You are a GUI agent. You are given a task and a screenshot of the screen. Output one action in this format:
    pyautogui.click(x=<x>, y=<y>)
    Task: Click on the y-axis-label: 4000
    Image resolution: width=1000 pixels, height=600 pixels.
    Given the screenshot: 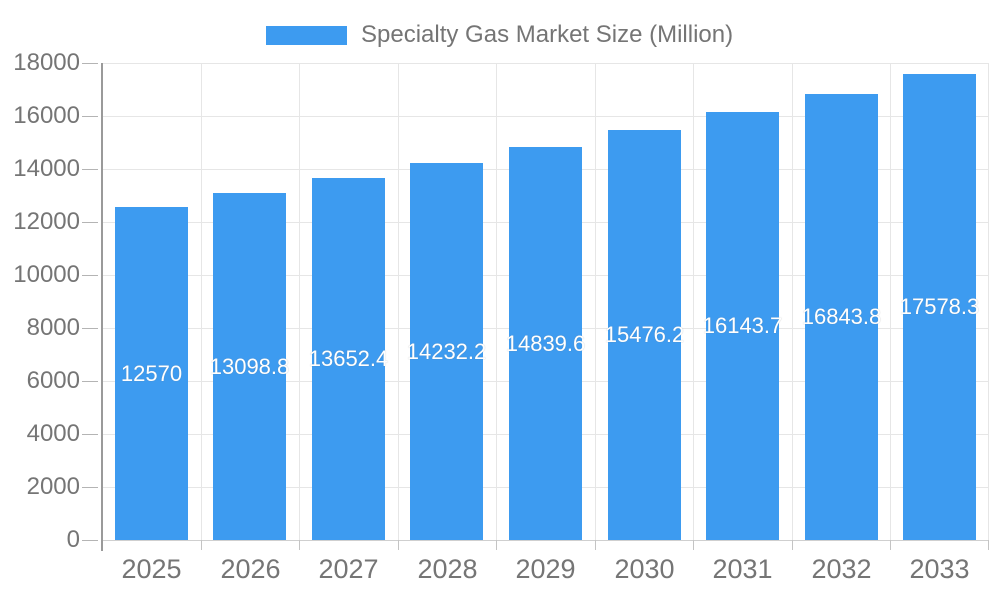 What is the action you would take?
    pyautogui.click(x=53, y=433)
    